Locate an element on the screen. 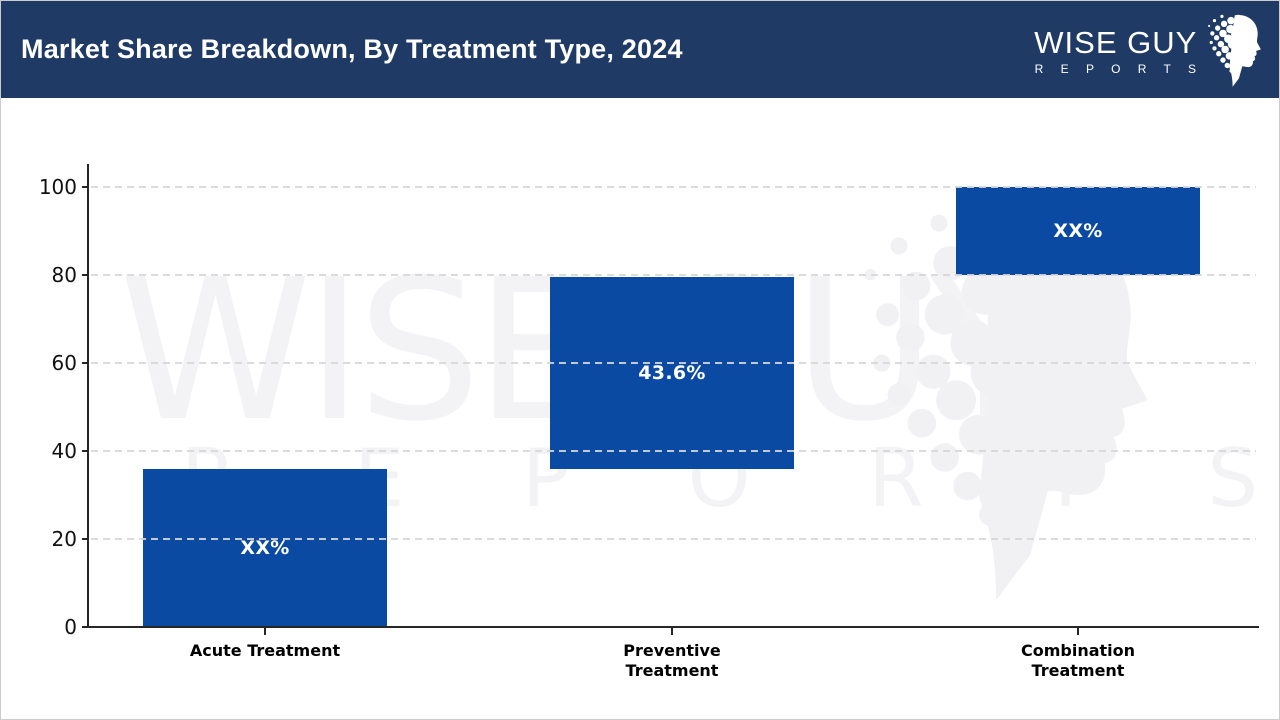 This screenshot has width=1280, height=720. y-axis-line is located at coordinates (88, 396).